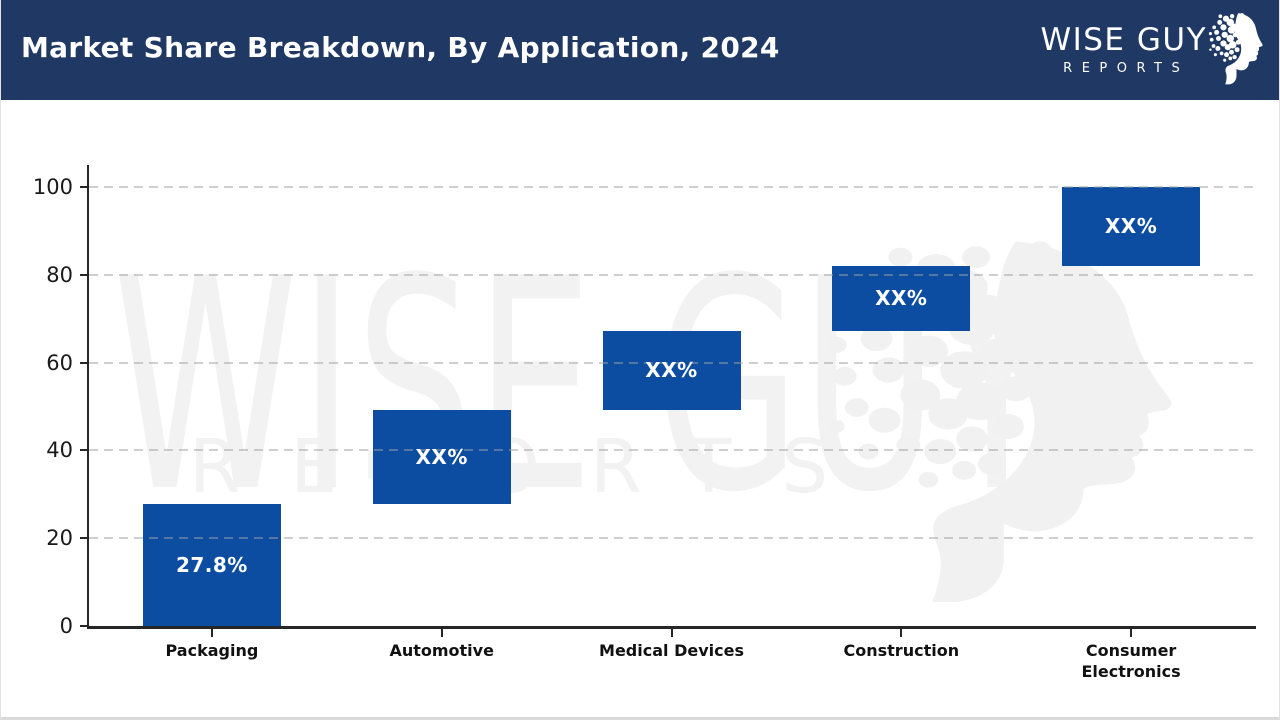  I want to click on watermark-subtitle: REPORTS, so click(534, 467).